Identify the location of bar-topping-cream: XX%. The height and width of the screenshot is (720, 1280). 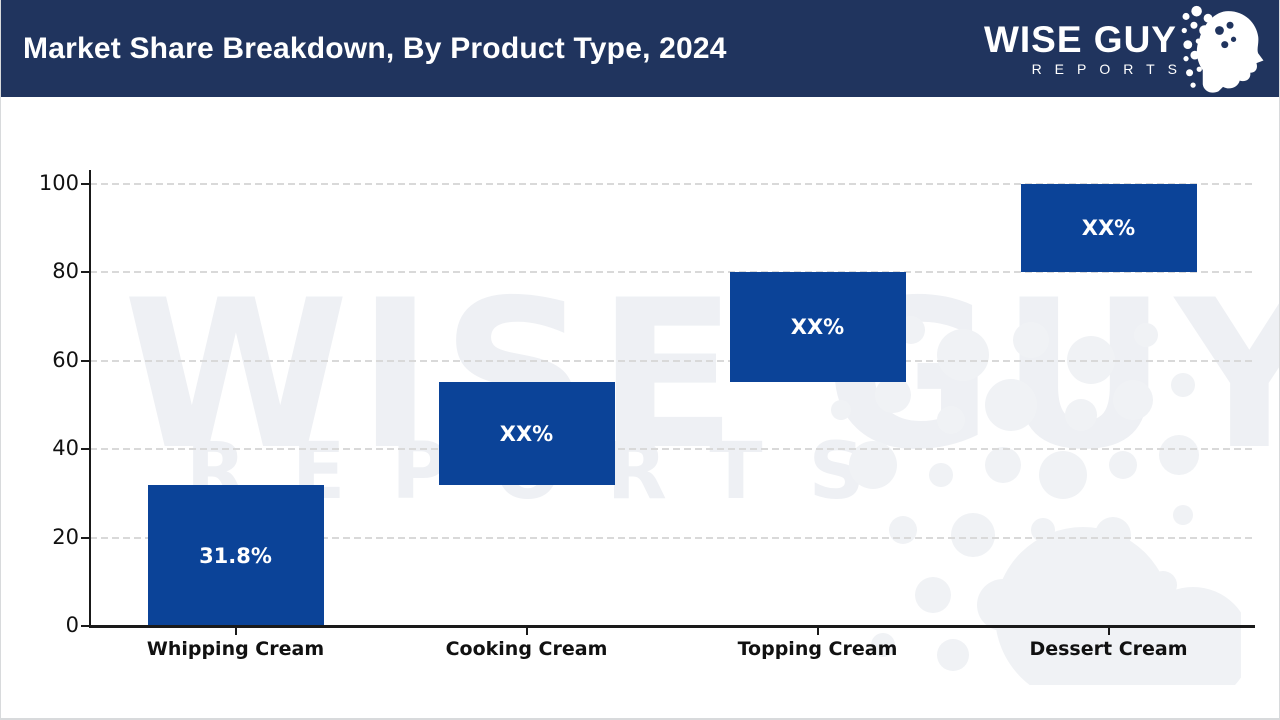
(817, 327).